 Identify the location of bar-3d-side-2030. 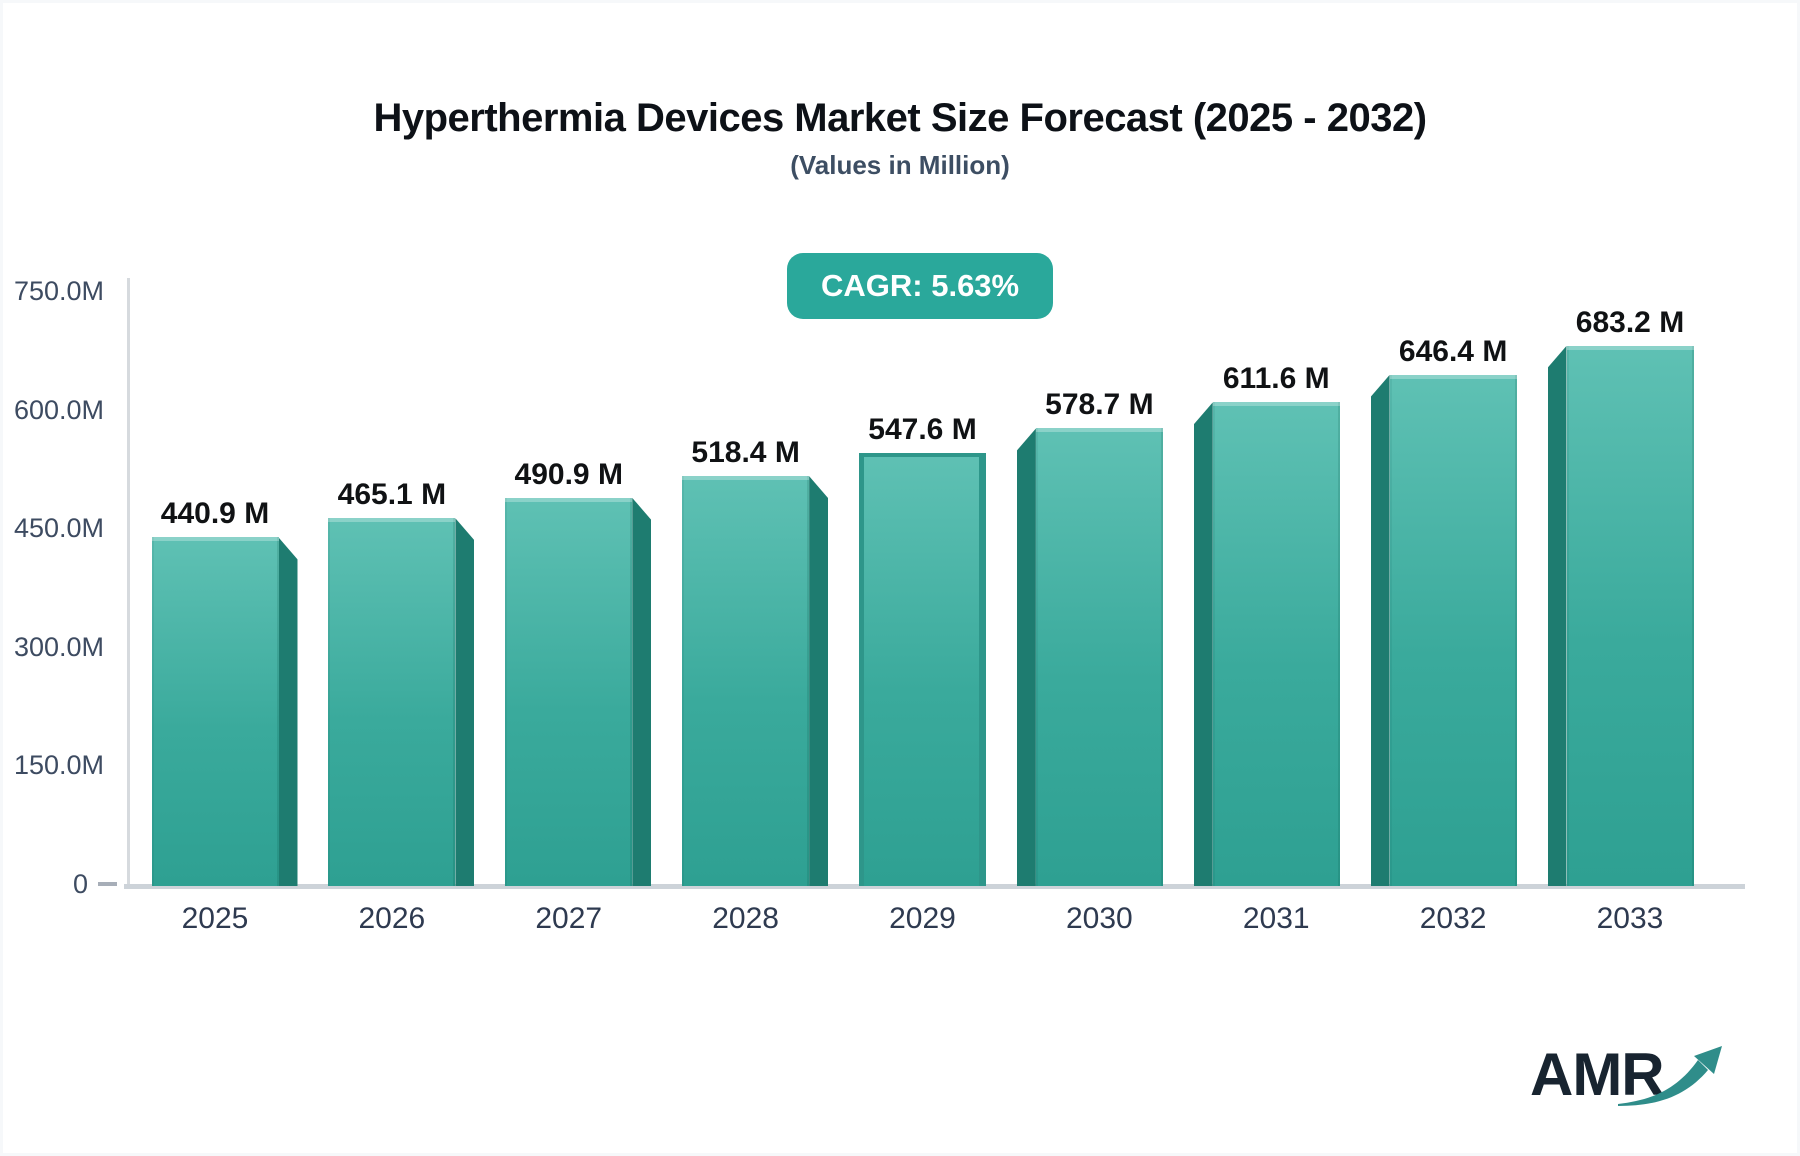
(1026, 657).